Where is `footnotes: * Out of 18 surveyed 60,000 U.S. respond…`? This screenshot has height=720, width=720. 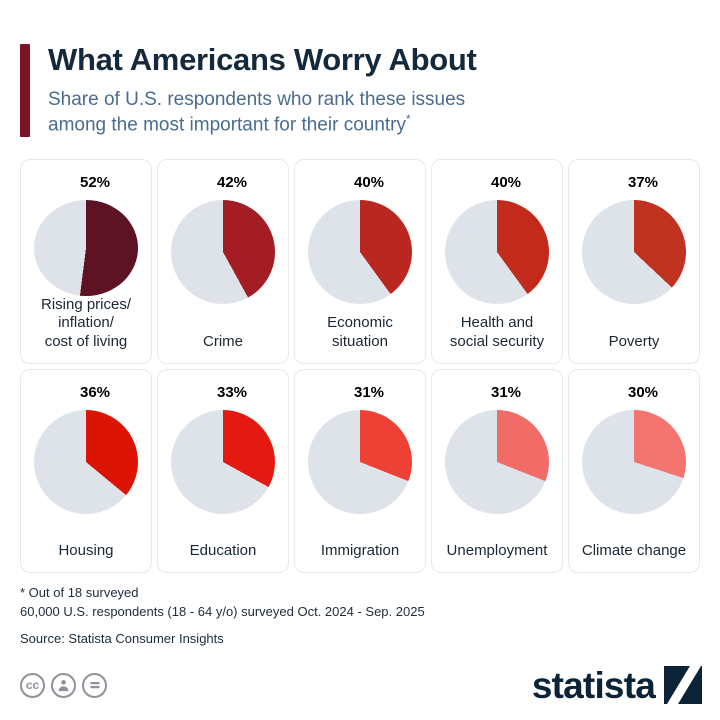 footnotes: * Out of 18 surveyed 60,000 U.S. respond… is located at coordinates (360, 615).